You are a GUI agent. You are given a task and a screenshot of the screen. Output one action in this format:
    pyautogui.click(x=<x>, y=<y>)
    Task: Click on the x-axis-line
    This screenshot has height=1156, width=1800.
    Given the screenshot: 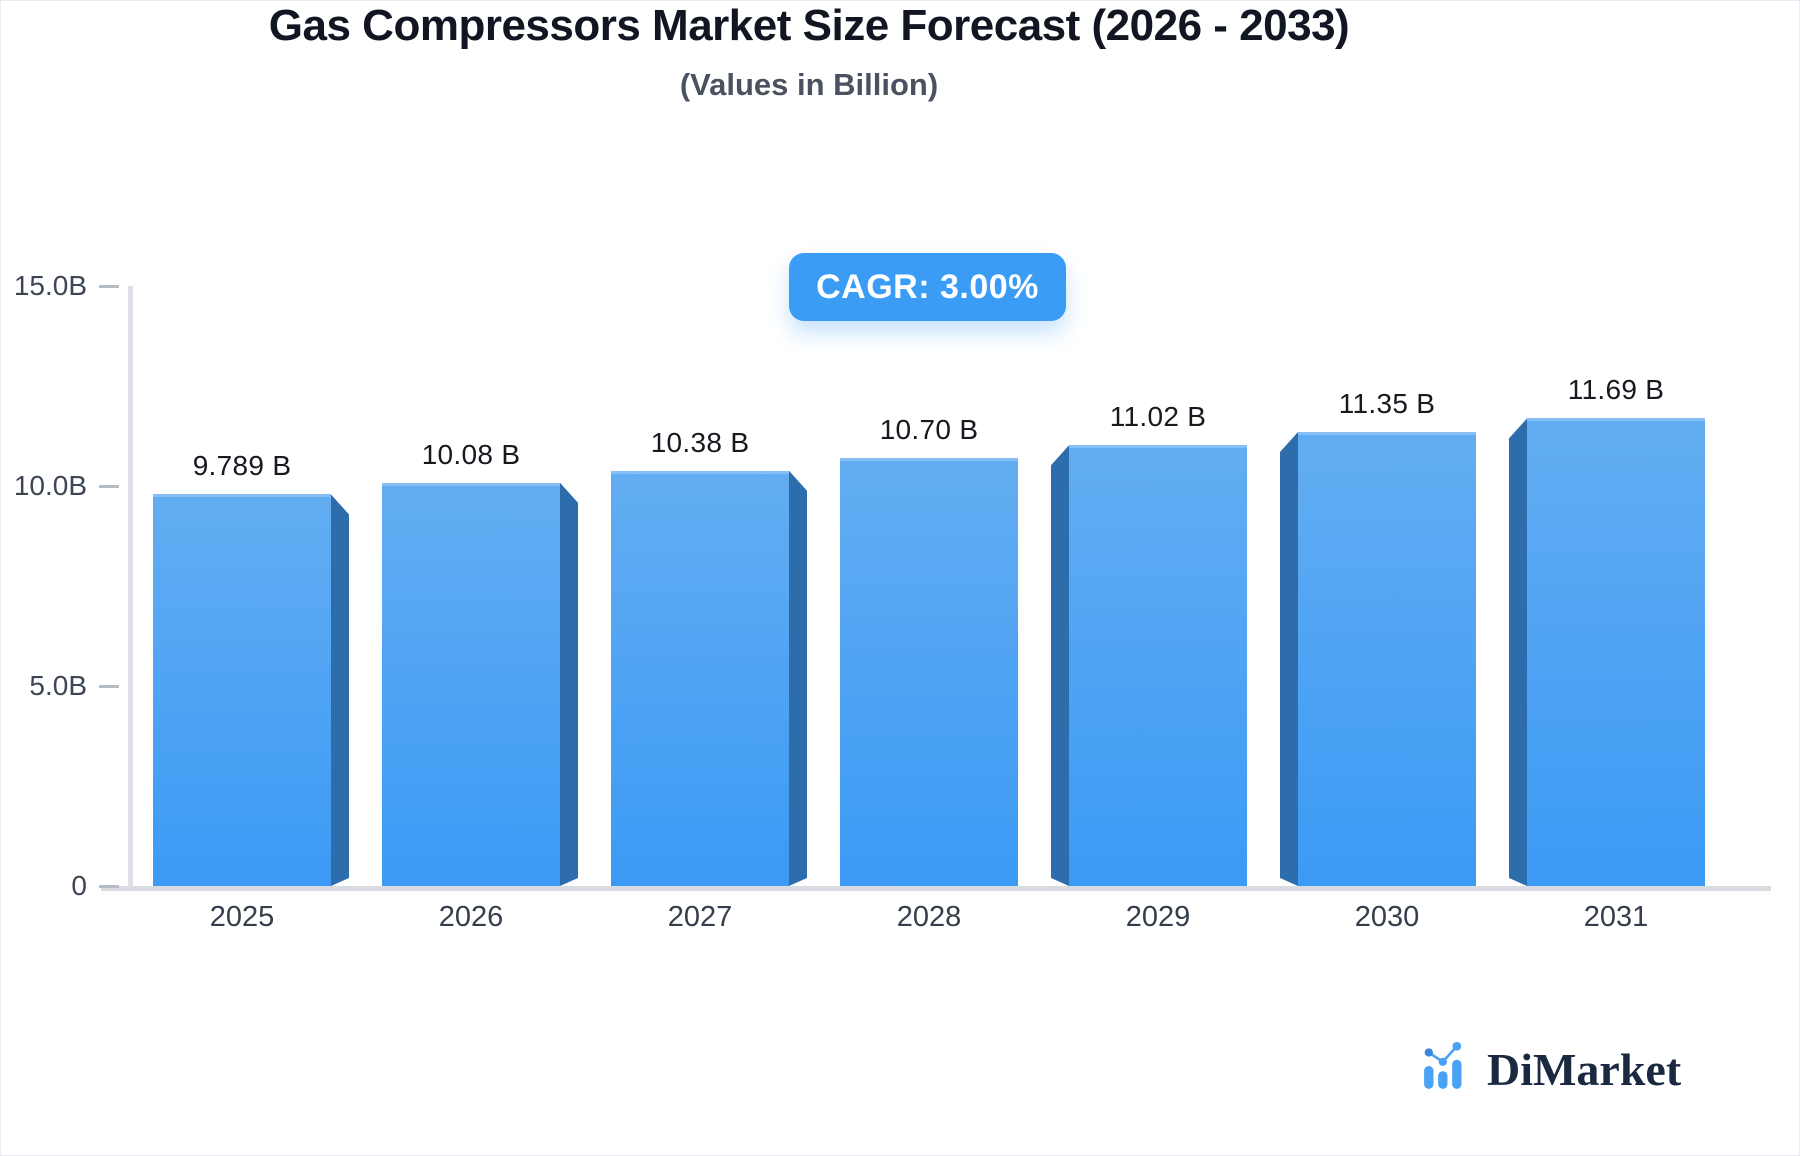 What is the action you would take?
    pyautogui.click(x=936, y=888)
    